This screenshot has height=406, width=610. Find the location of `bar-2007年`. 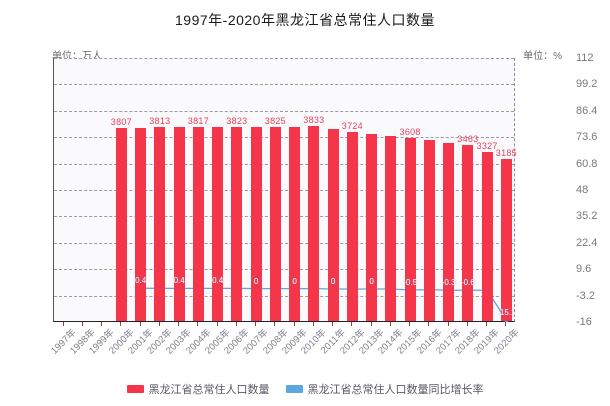

bar-2007年 is located at coordinates (256, 223).